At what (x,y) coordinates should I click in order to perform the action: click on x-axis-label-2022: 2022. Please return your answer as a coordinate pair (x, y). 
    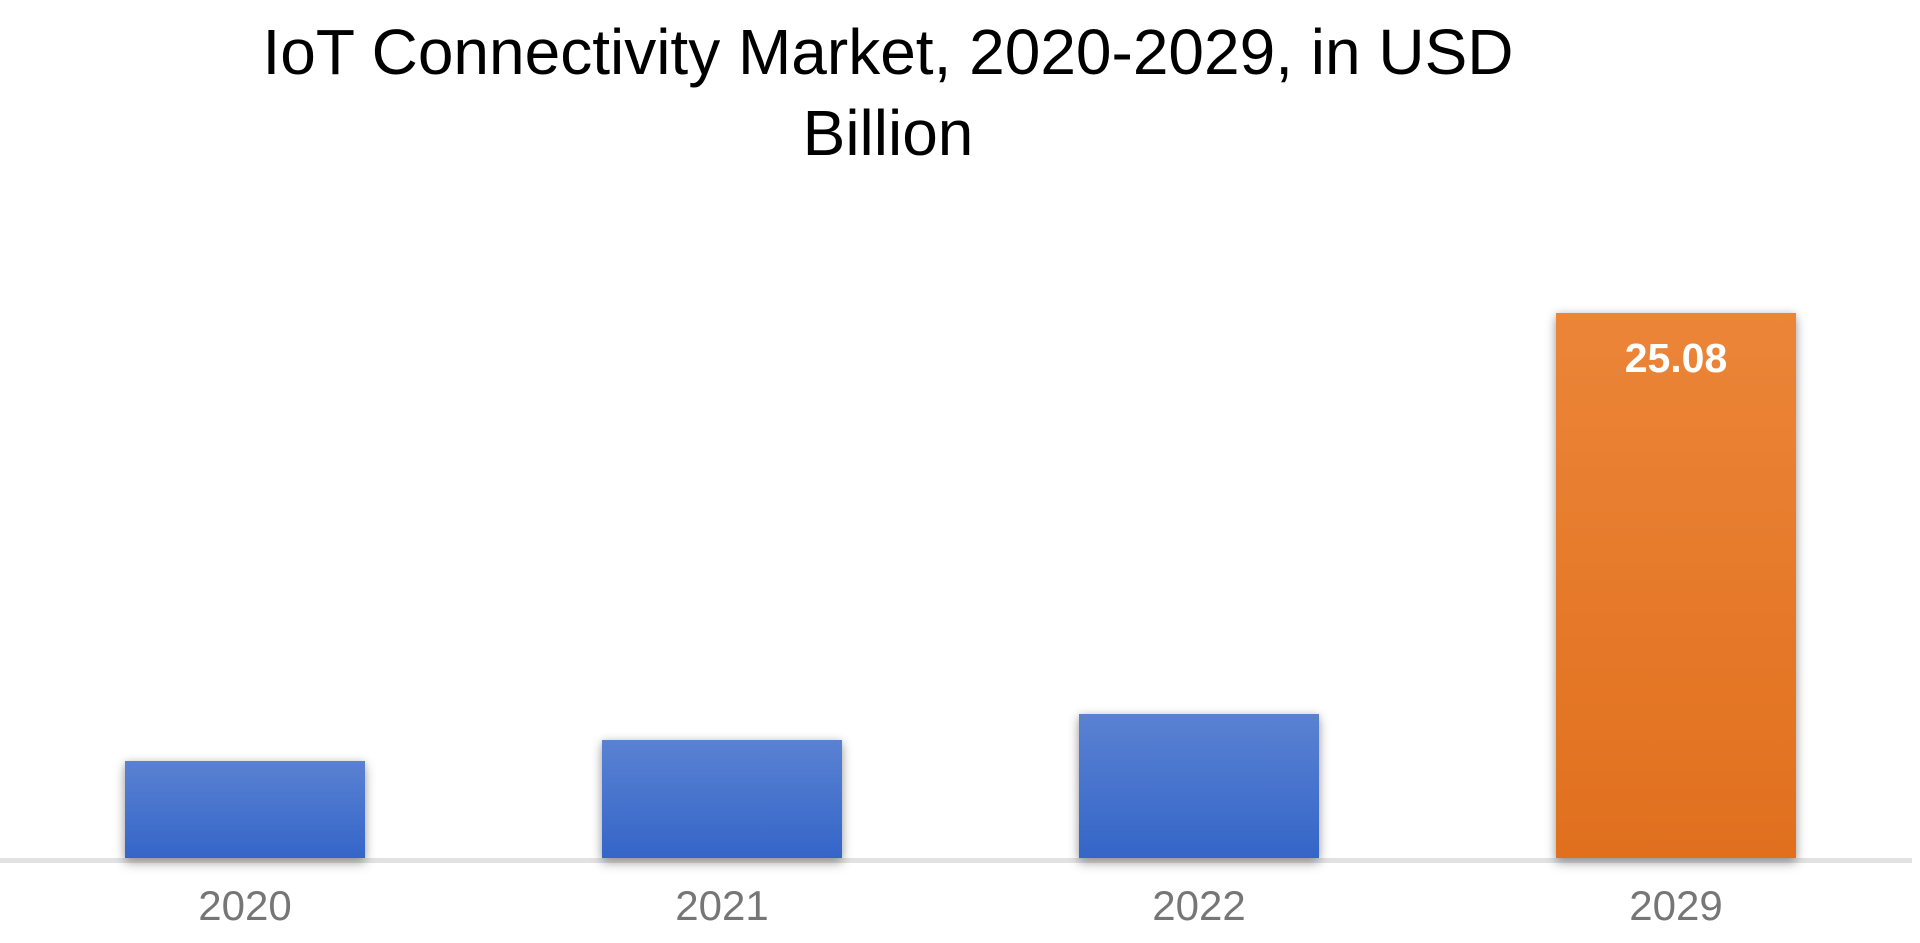
    Looking at the image, I should click on (1199, 905).